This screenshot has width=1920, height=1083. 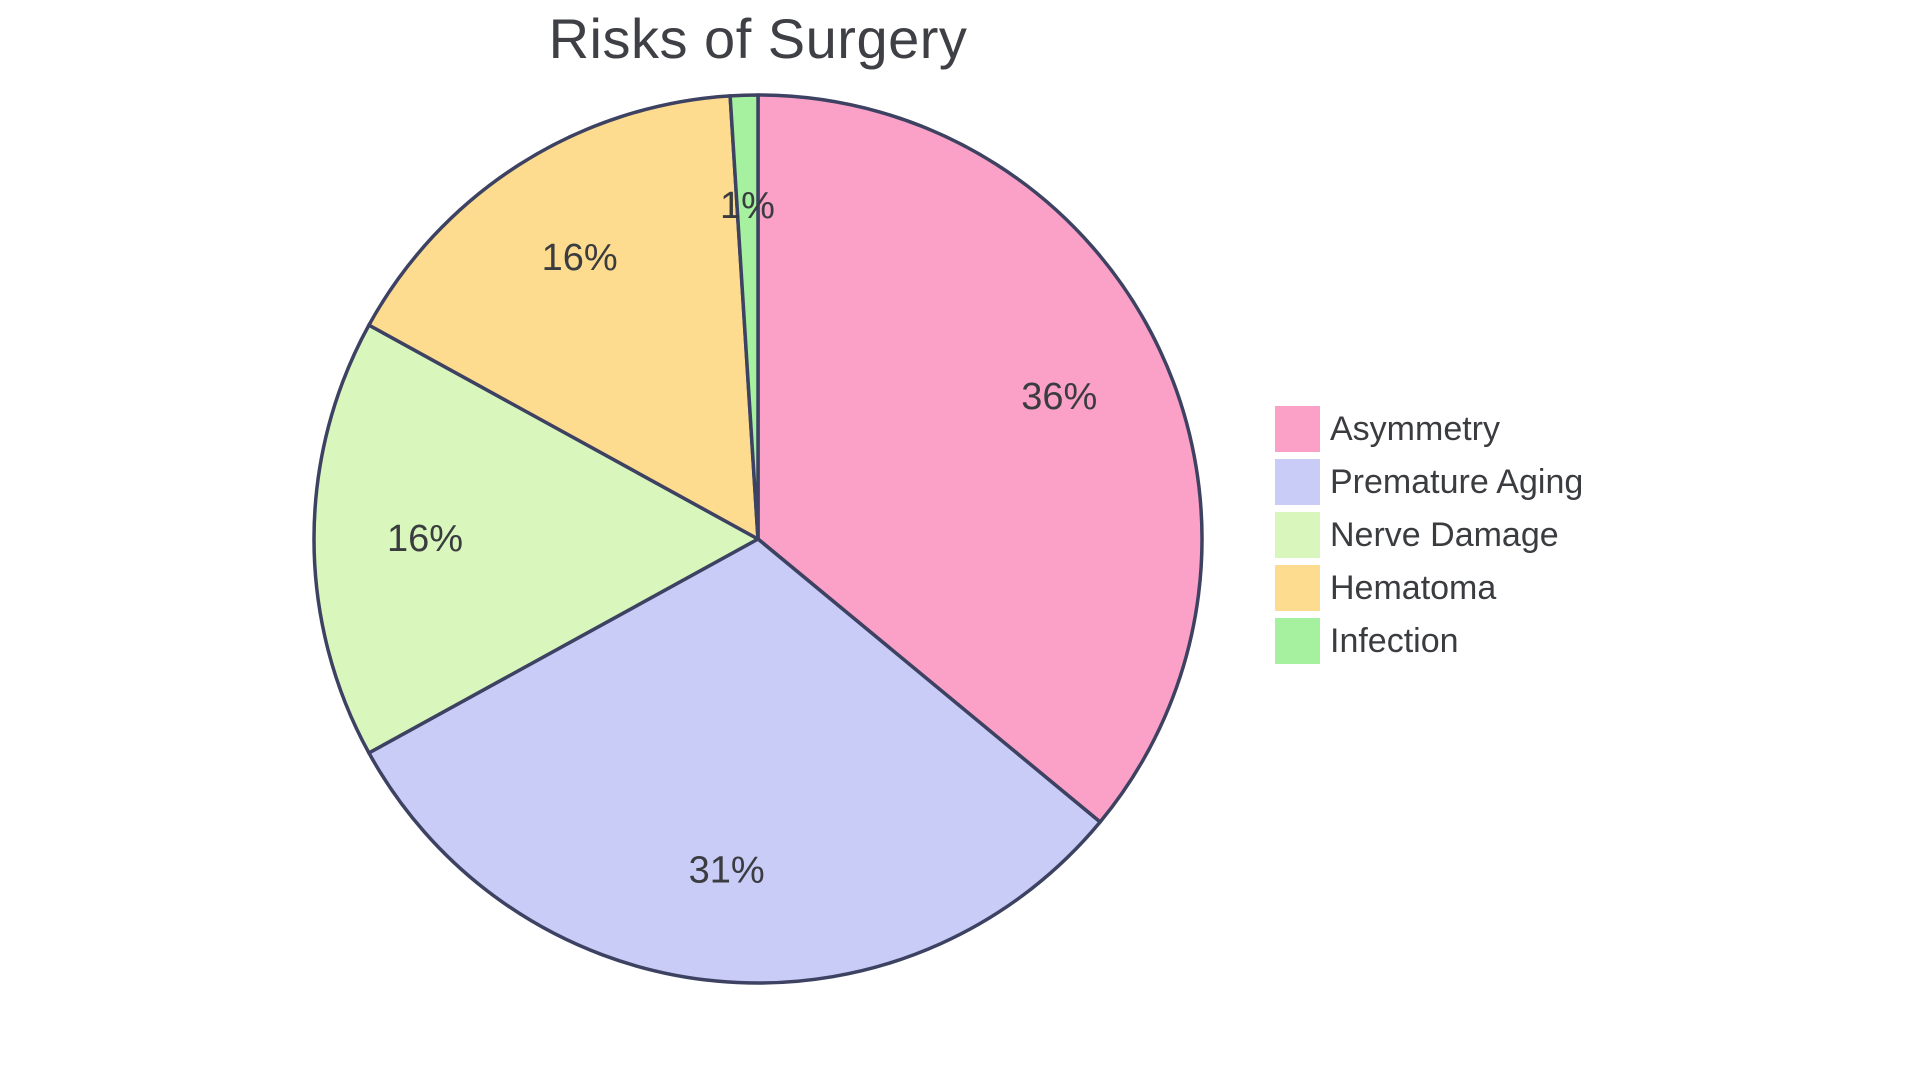 I want to click on percent-label-nerve-damage: 16%, so click(x=425, y=539).